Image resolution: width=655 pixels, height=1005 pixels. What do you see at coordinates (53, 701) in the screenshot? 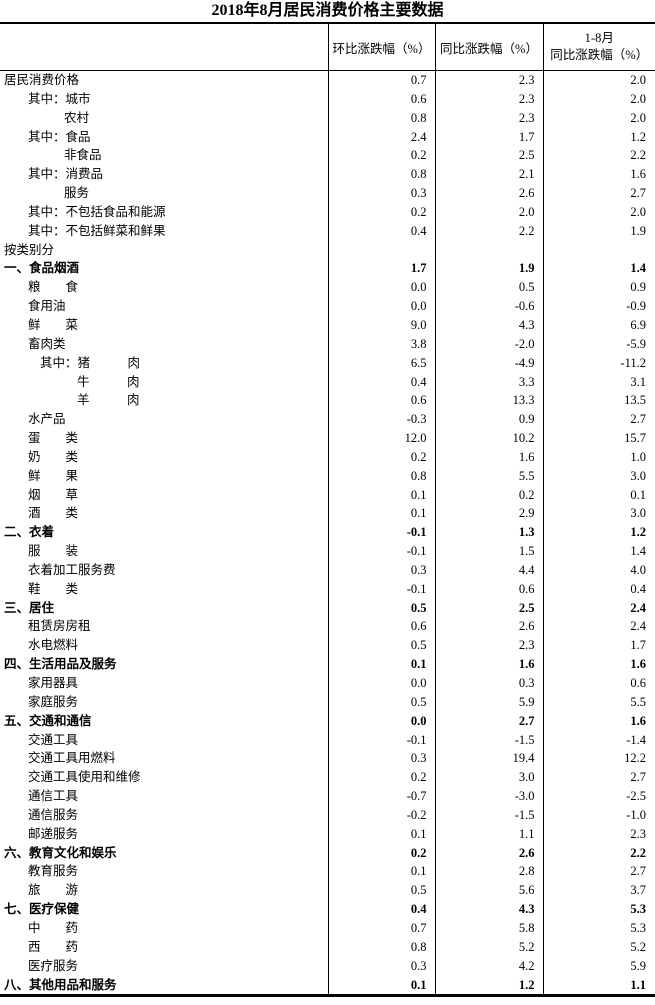
I see `row-label: 家庭服务` at bounding box center [53, 701].